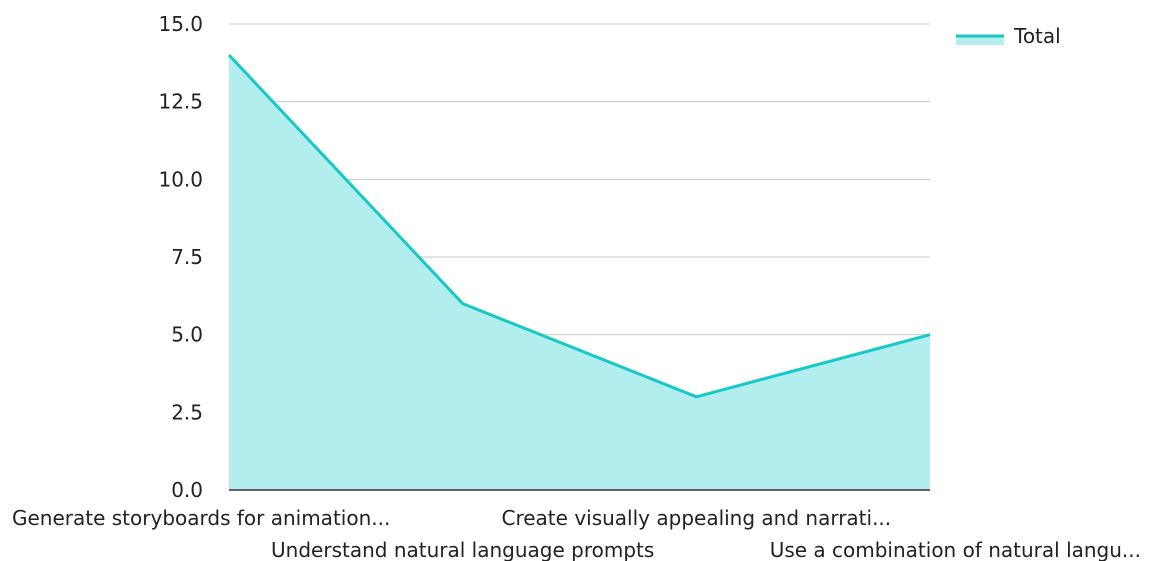  What do you see at coordinates (180, 24) in the screenshot?
I see `y-tick-label: 15.0` at bounding box center [180, 24].